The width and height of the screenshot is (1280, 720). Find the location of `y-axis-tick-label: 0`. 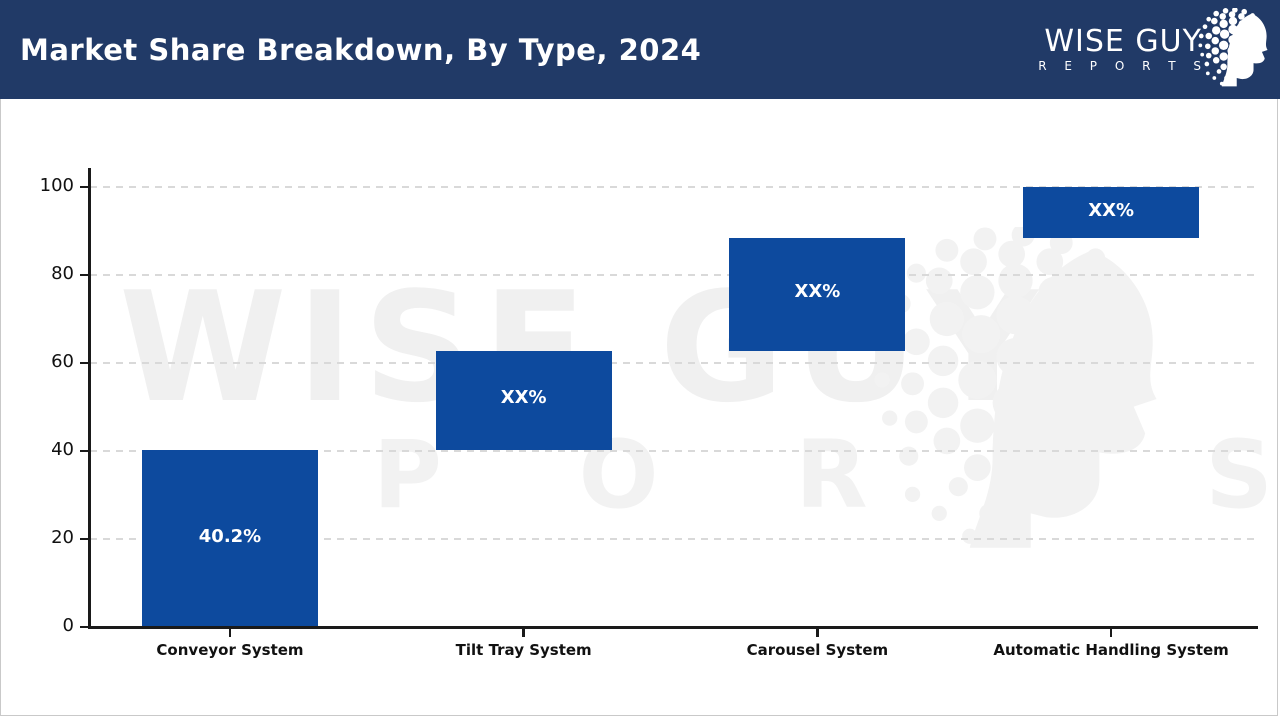

y-axis-tick-label: 0 is located at coordinates (68, 625).